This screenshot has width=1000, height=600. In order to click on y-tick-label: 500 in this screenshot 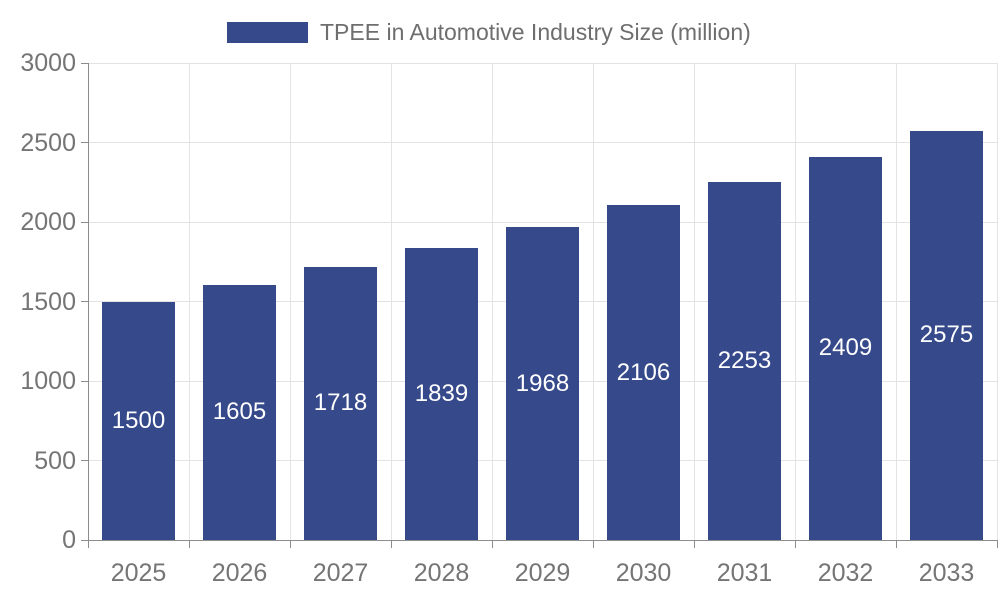, I will do `click(55, 460)`.